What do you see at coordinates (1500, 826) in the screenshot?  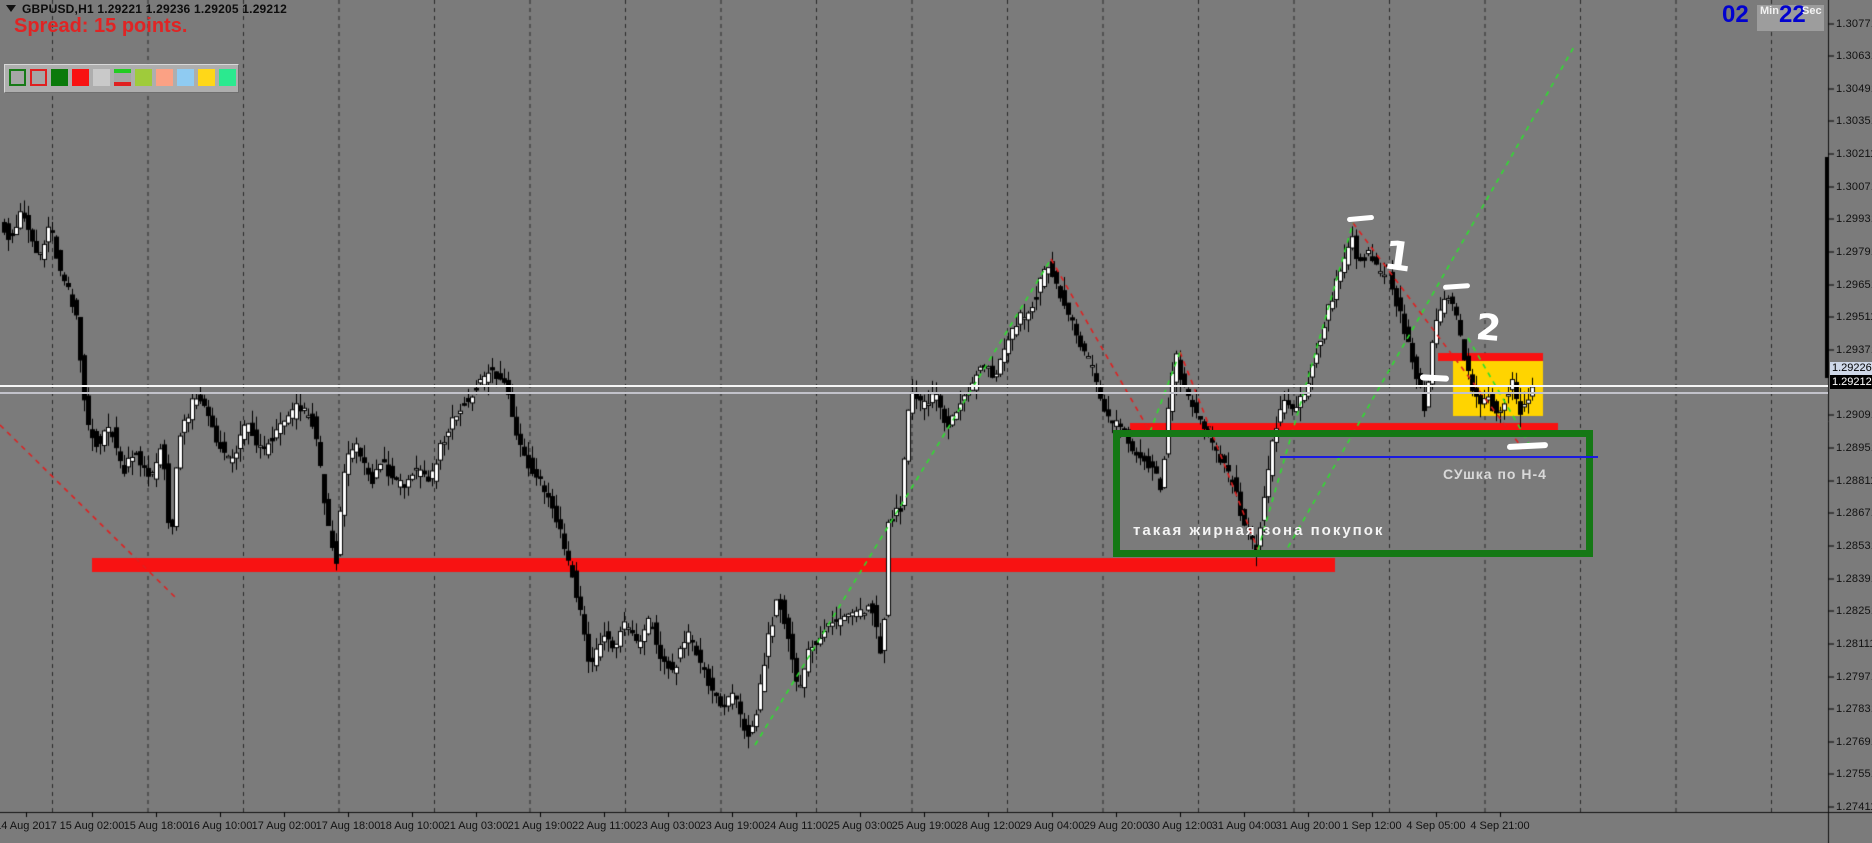 I see `time-axis-label: 4 Sep 21:00` at bounding box center [1500, 826].